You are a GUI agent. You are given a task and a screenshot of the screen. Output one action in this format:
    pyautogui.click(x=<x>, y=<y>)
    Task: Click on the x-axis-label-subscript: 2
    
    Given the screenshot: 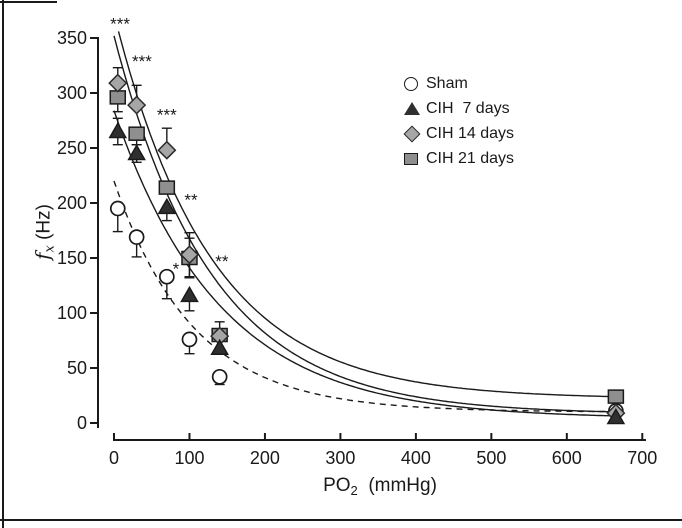 What is the action you would take?
    pyautogui.click(x=354, y=490)
    